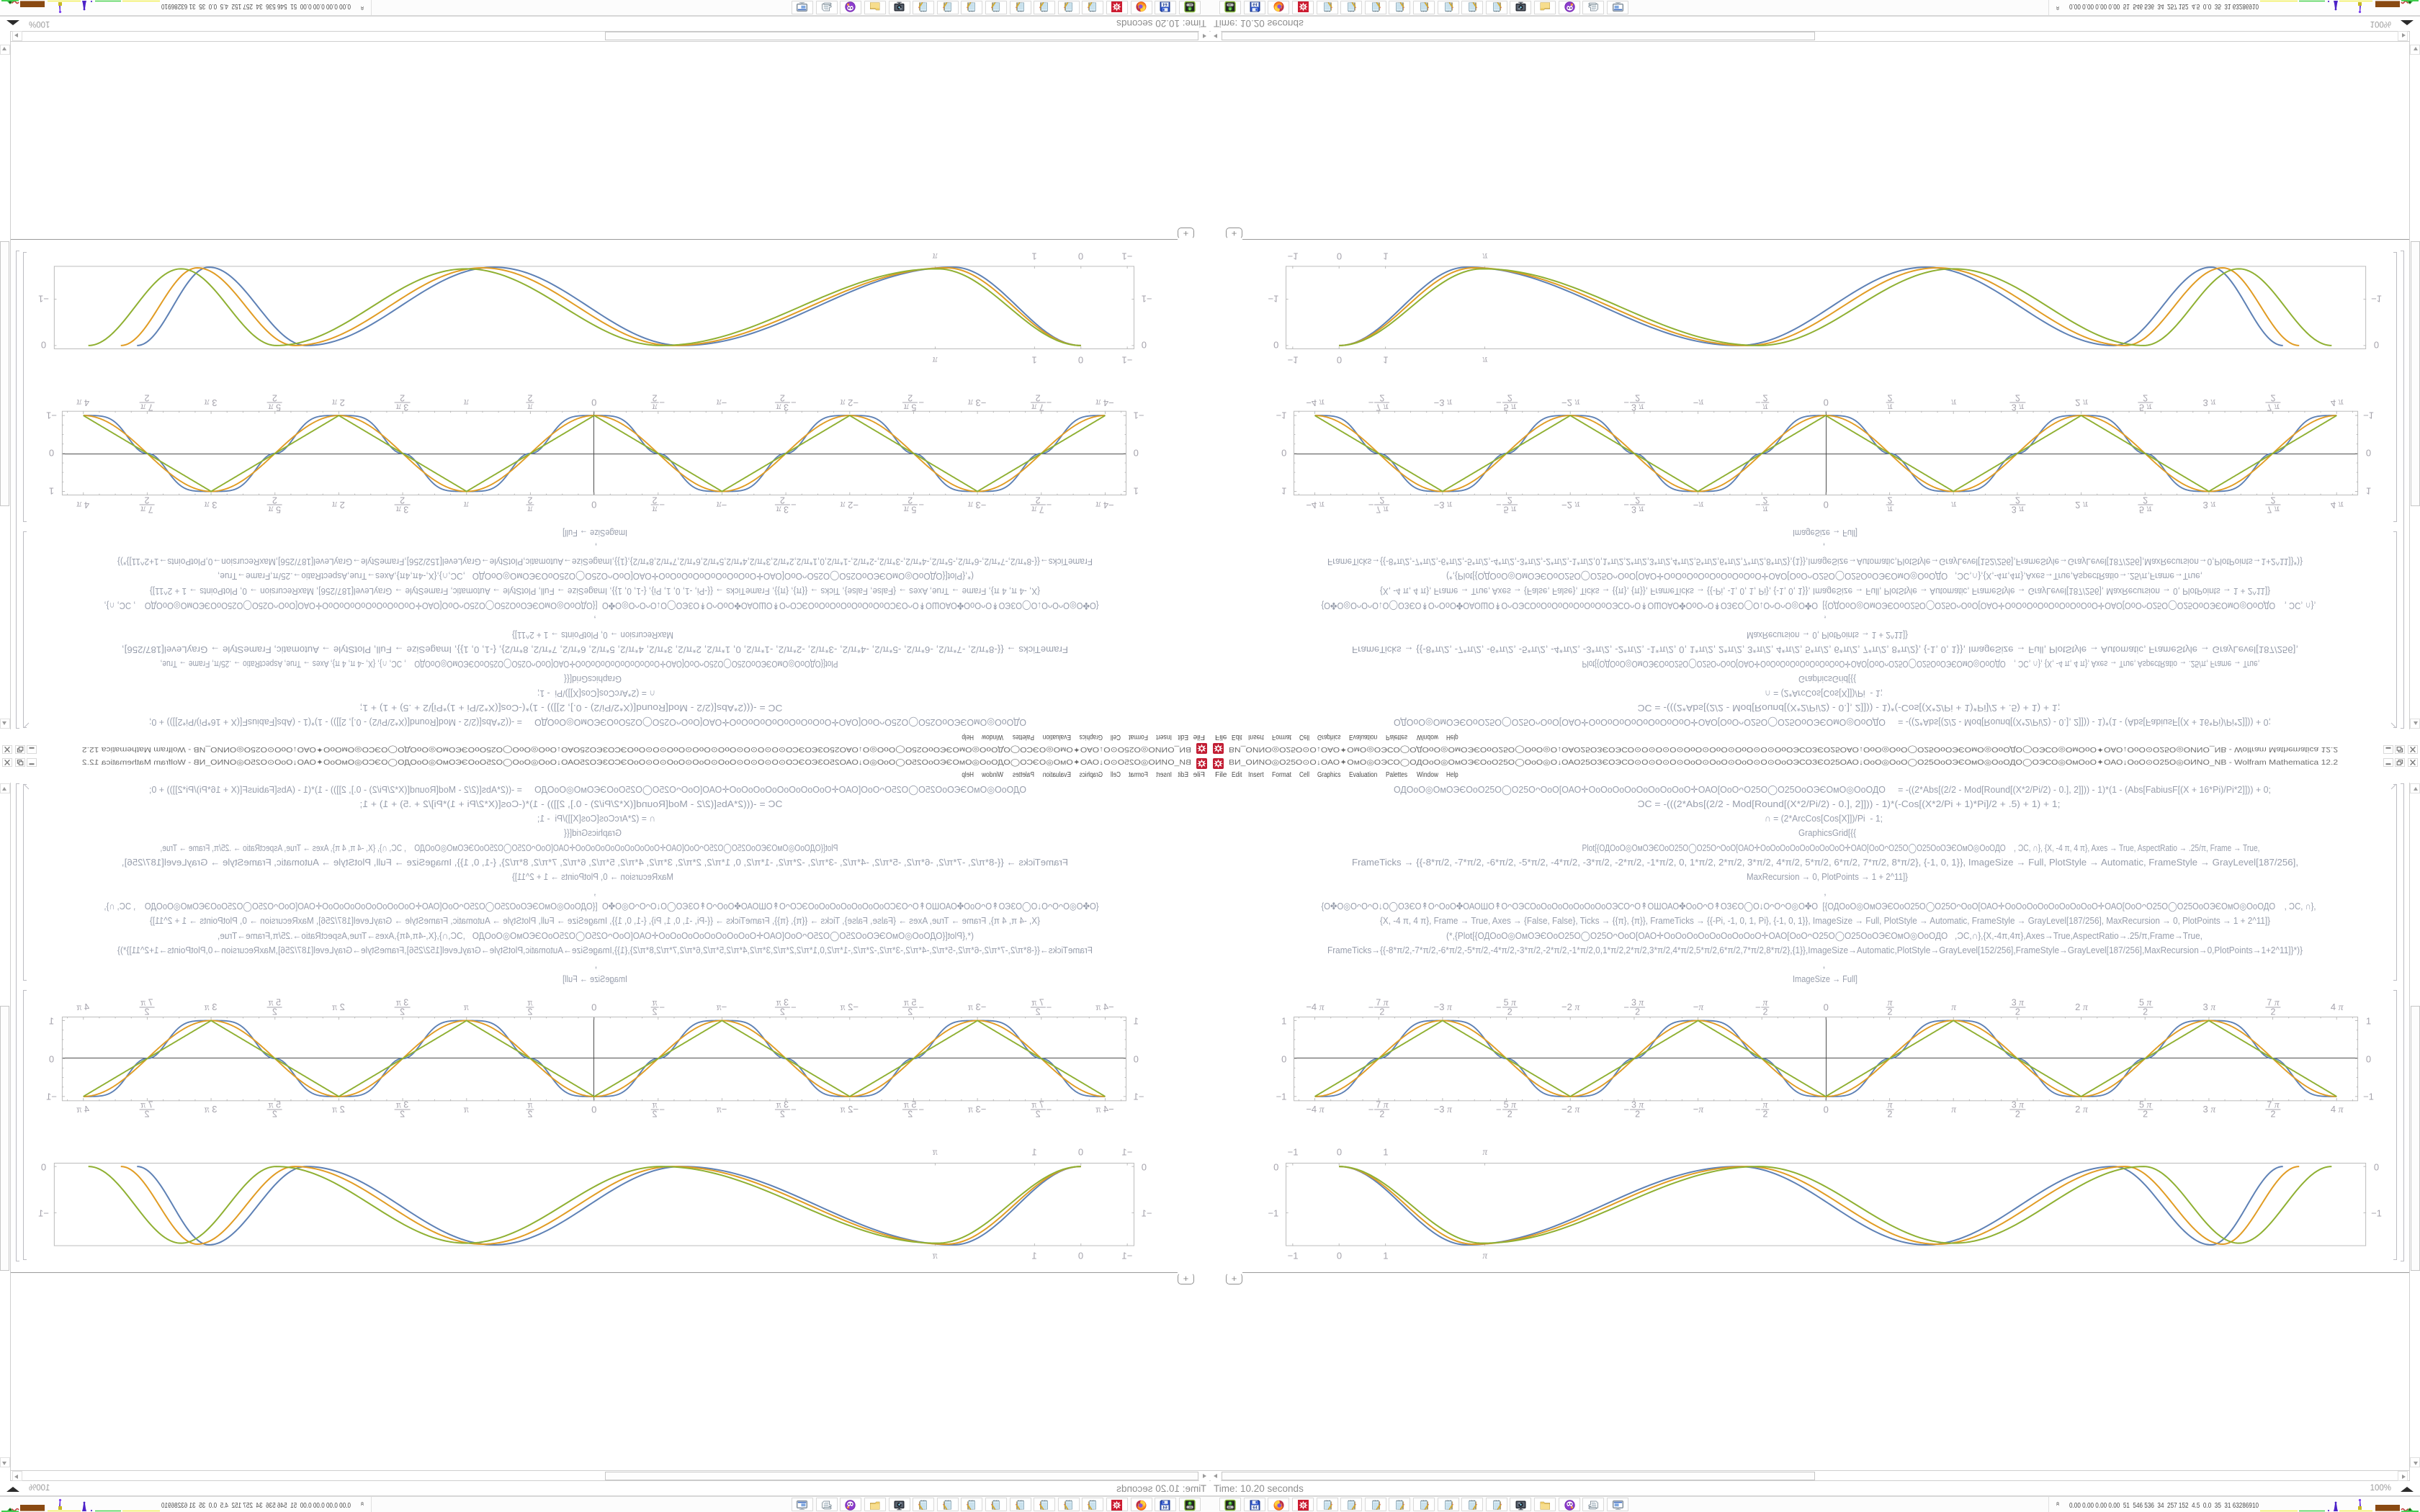  I want to click on scroll-right-button, so click(2403, 1476).